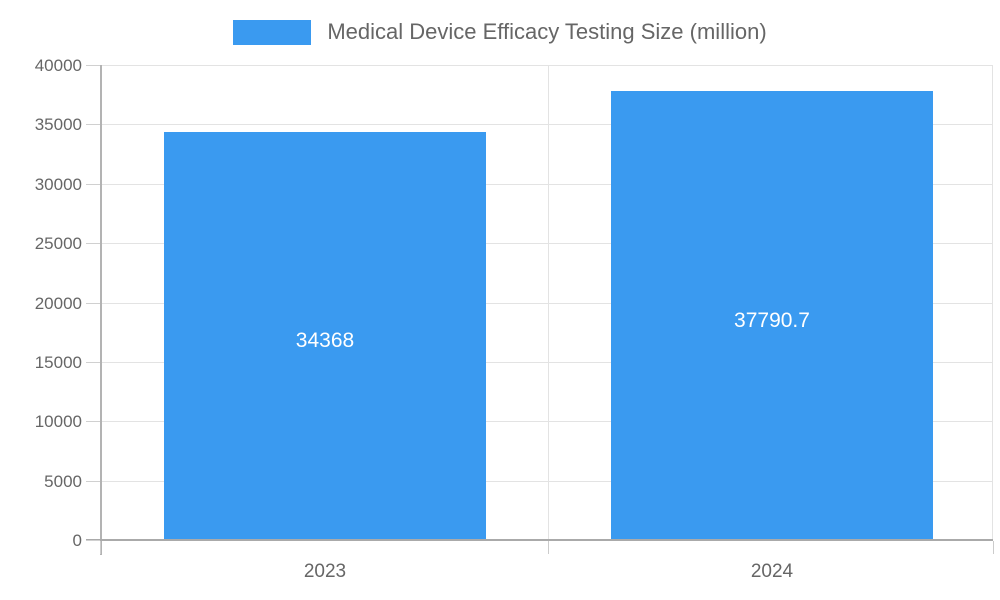 The image size is (1000, 600). Describe the element at coordinates (272, 32) in the screenshot. I see `legend-color-swatch-icon` at that location.